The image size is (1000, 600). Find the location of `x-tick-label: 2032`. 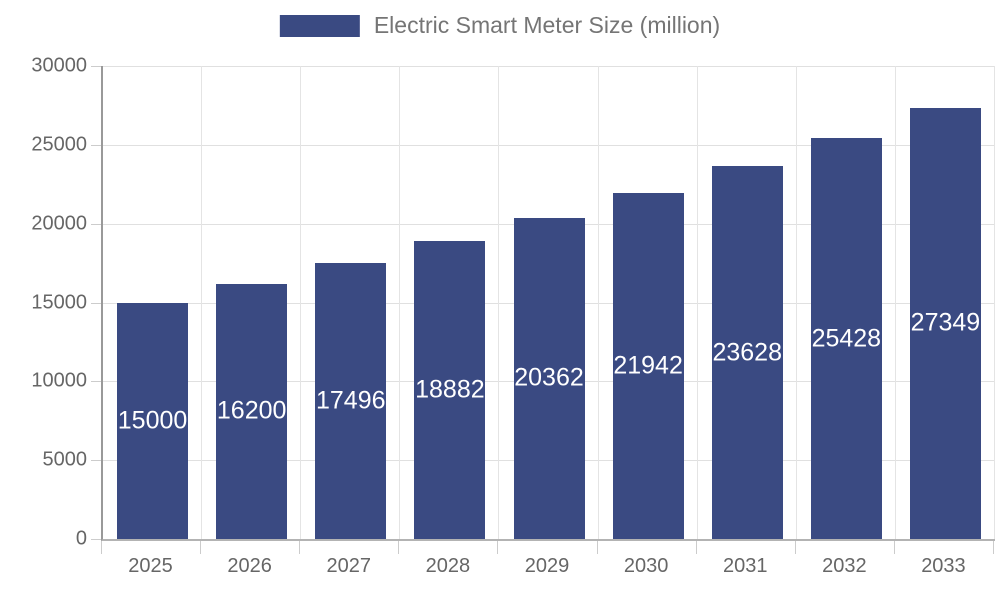

x-tick-label: 2032 is located at coordinates (844, 566).